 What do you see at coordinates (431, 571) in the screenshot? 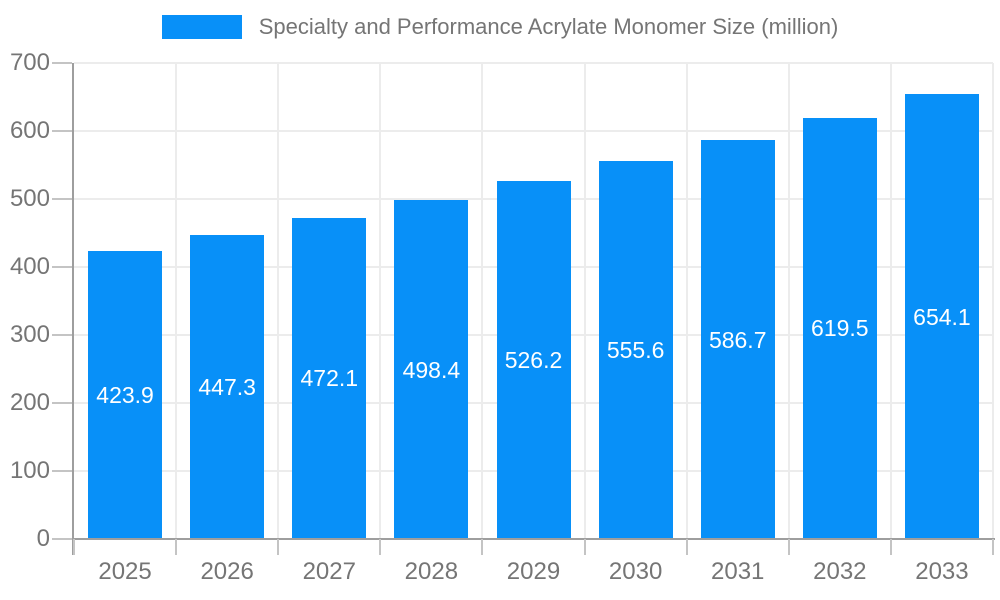
I see `x-axis-label: 2028` at bounding box center [431, 571].